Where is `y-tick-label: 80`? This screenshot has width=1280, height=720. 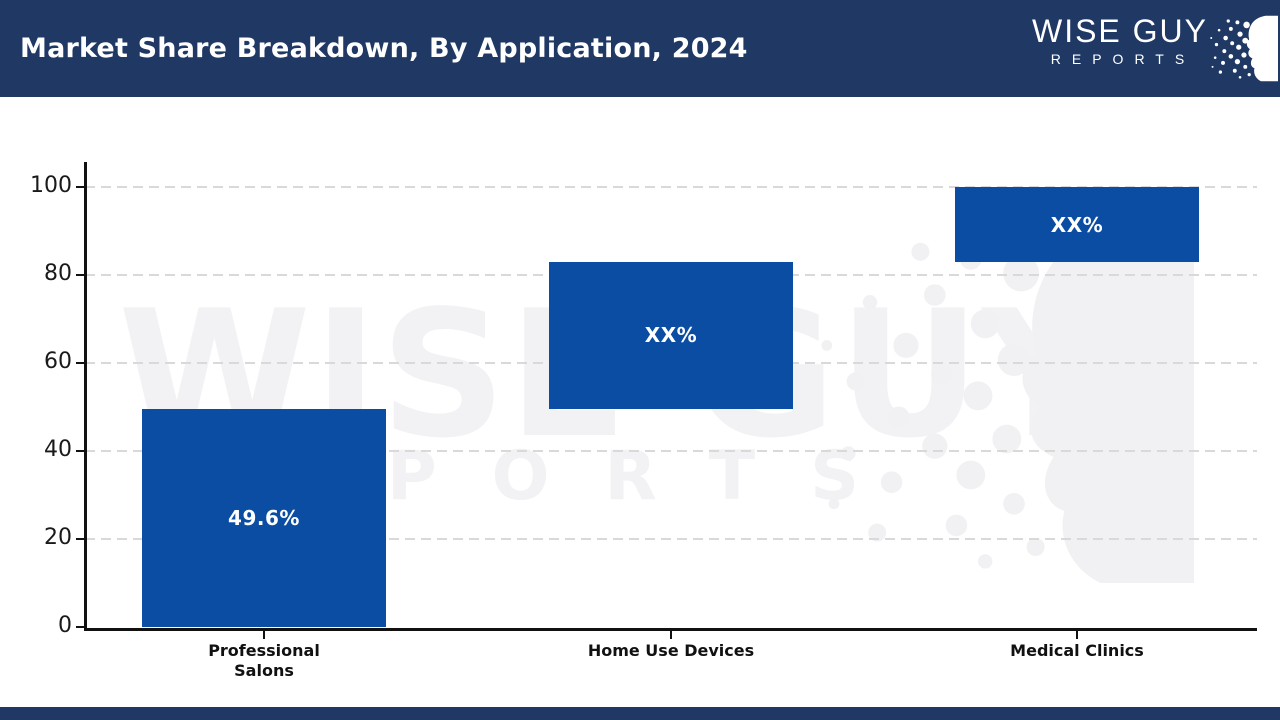
y-tick-label: 80 is located at coordinates (58, 273).